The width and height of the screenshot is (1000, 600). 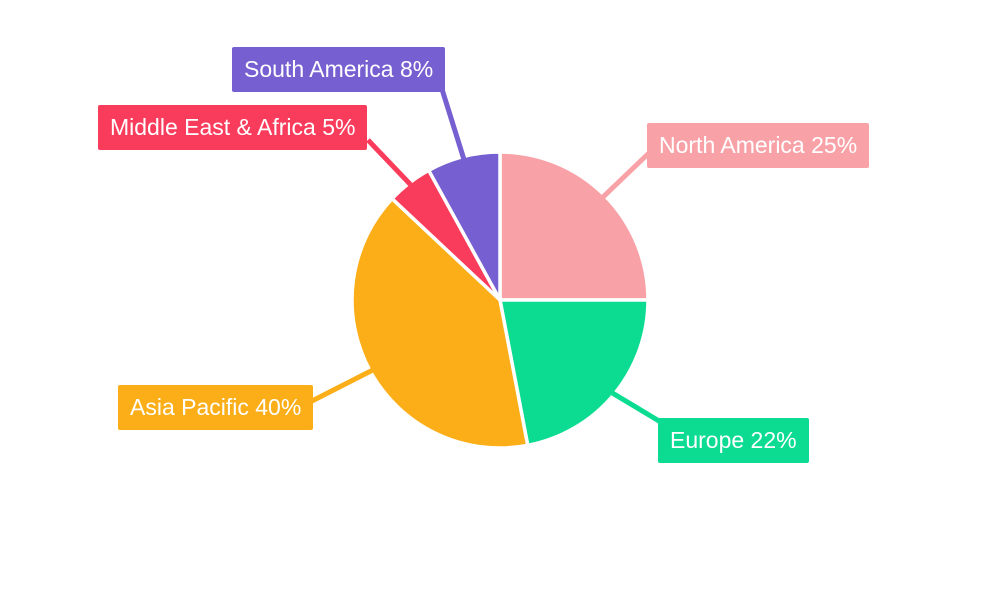 I want to click on leader-line-europe, so click(x=638, y=408).